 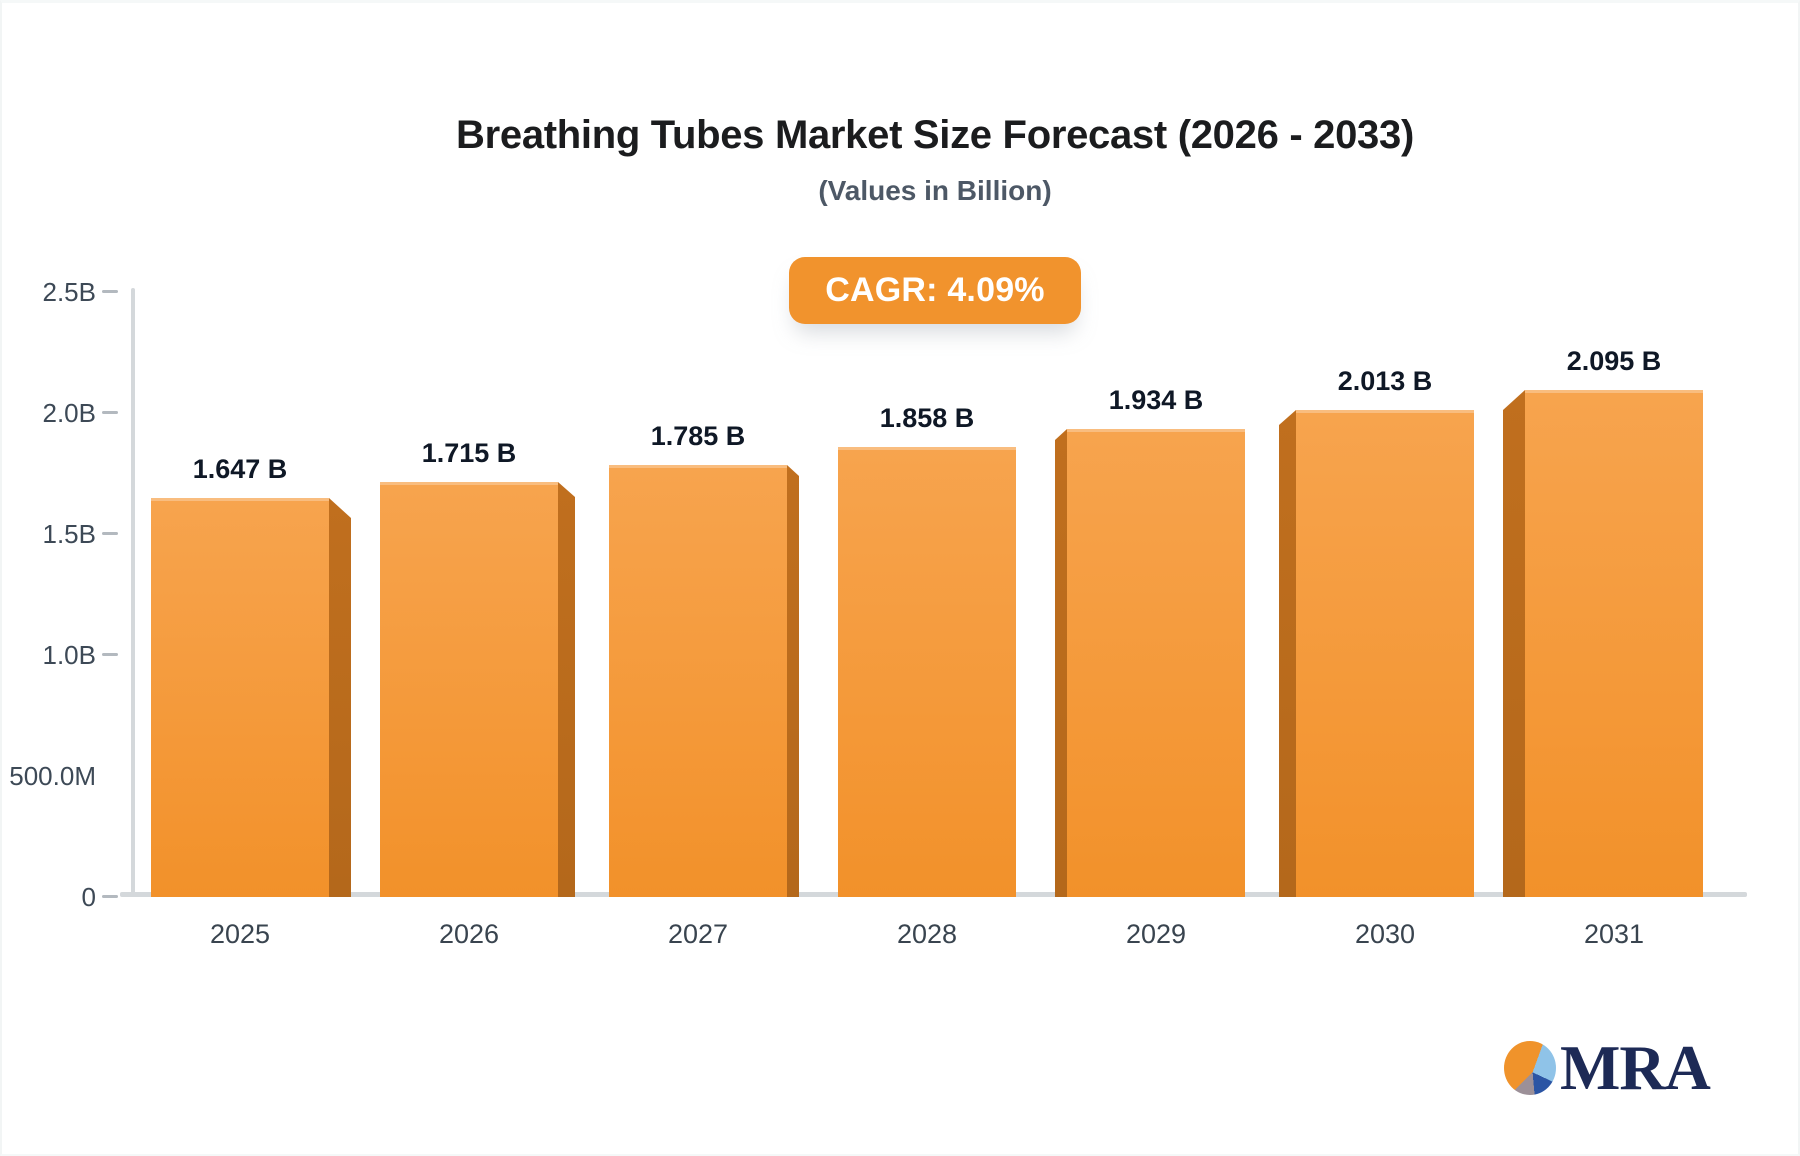 What do you see at coordinates (69, 413) in the screenshot?
I see `y-tick-label: 2.0B` at bounding box center [69, 413].